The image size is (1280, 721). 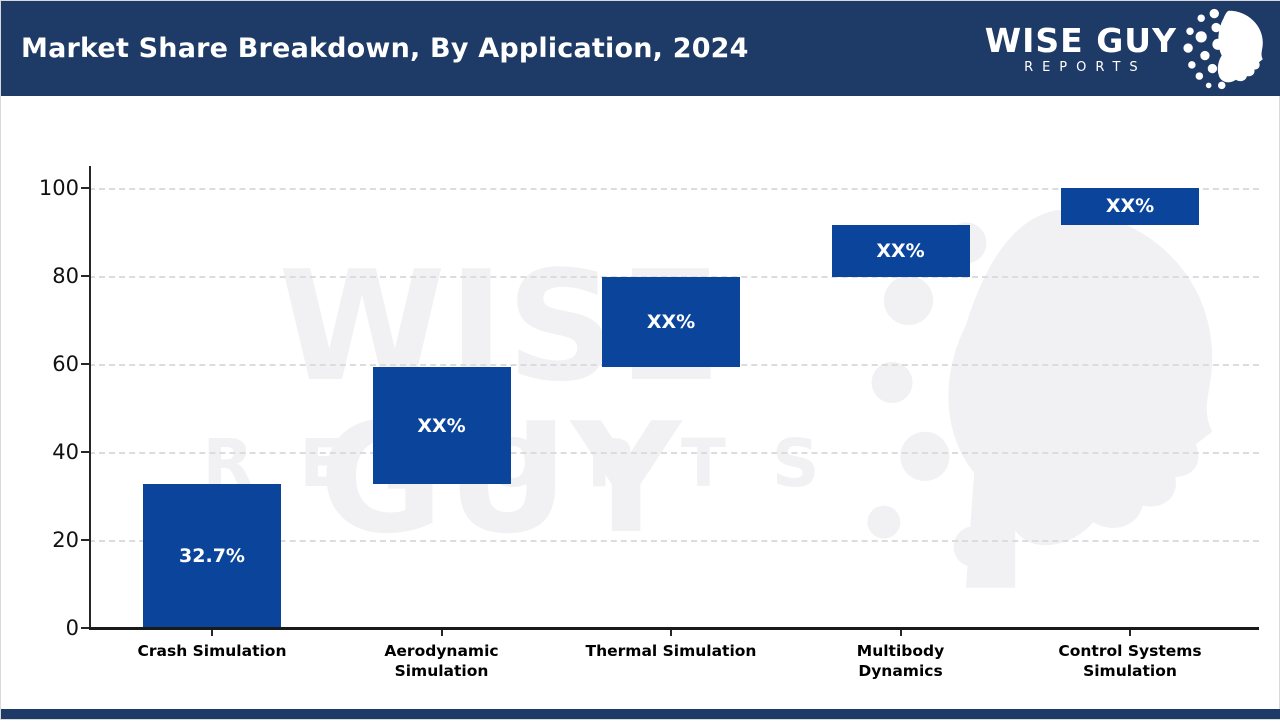 What do you see at coordinates (90, 397) in the screenshot?
I see `y-axis-line` at bounding box center [90, 397].